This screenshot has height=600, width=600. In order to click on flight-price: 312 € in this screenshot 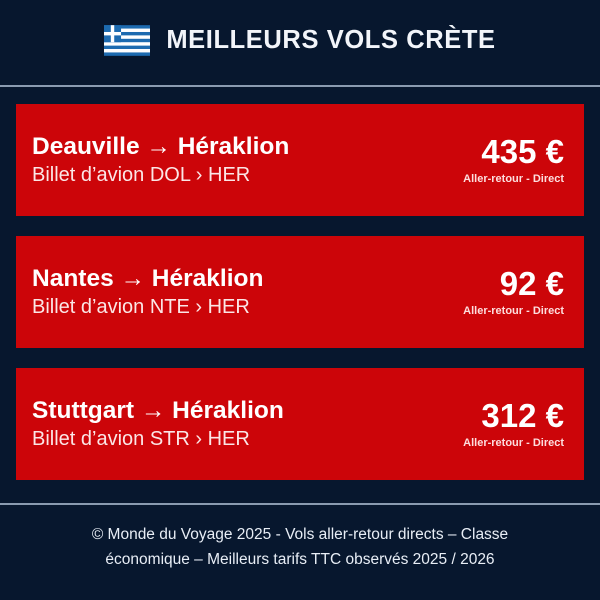, I will do `click(522, 415)`.